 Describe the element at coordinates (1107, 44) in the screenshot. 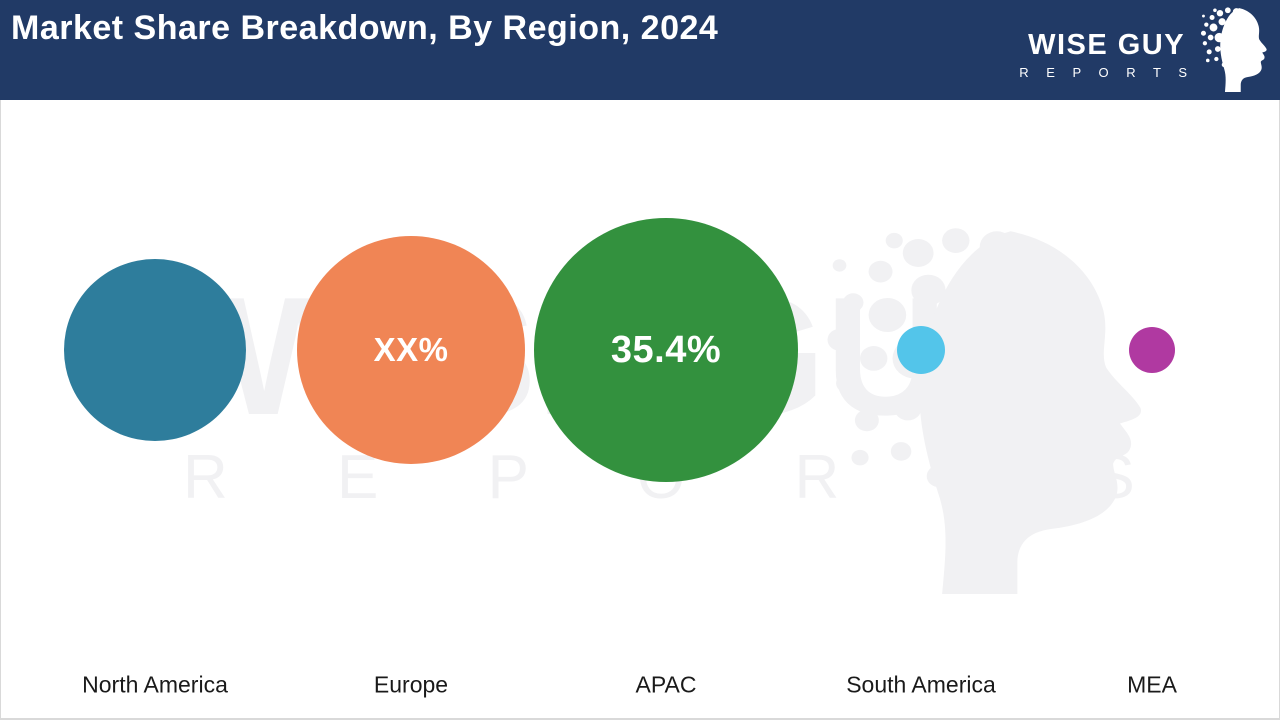

I see `logo-wordmark: WISE GUY` at that location.